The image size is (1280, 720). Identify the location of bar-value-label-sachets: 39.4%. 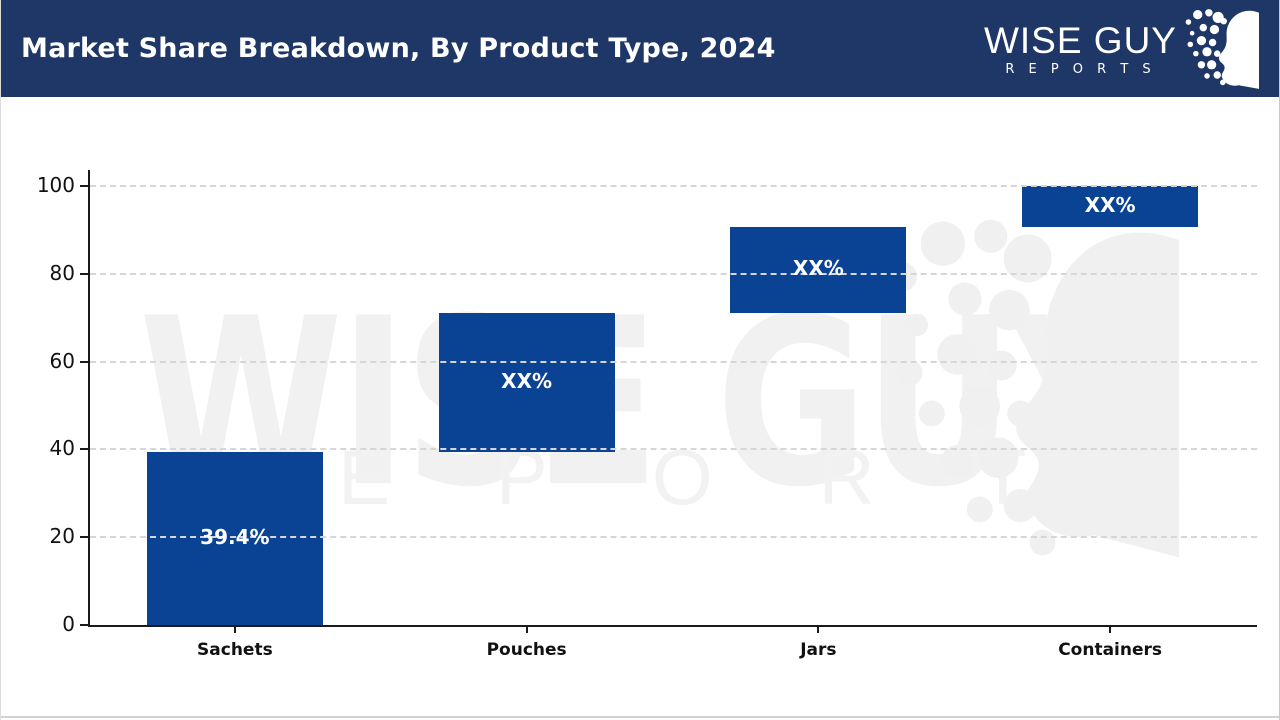
(235, 536).